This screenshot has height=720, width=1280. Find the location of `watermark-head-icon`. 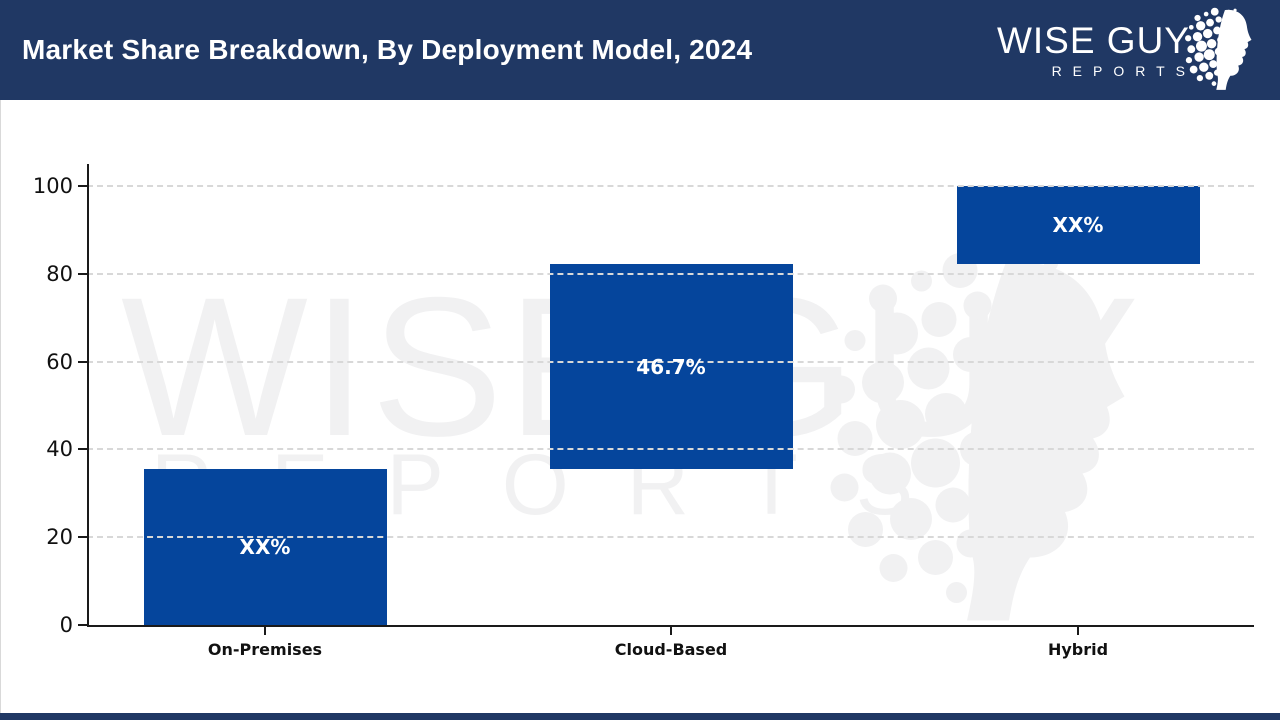

watermark-head-icon is located at coordinates (976, 437).